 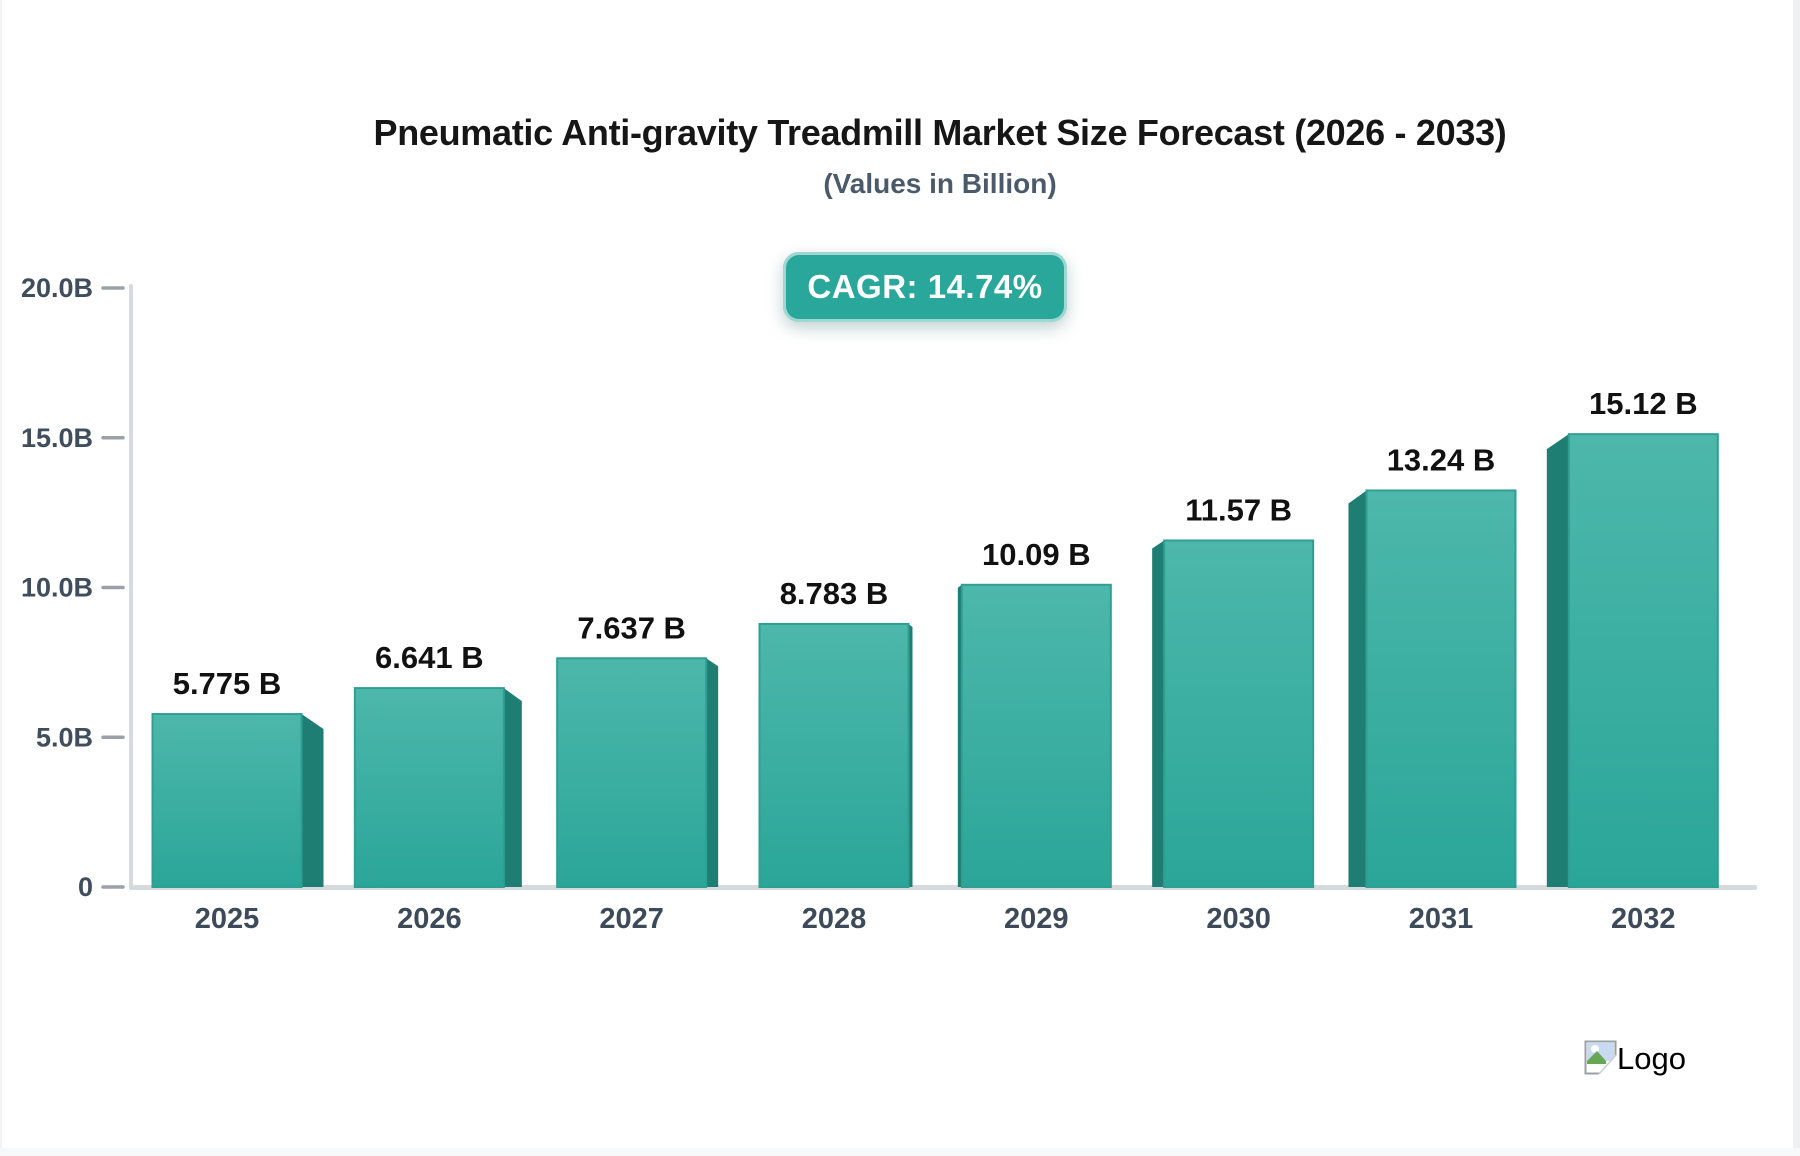 What do you see at coordinates (1796, 578) in the screenshot?
I see `page-border-right` at bounding box center [1796, 578].